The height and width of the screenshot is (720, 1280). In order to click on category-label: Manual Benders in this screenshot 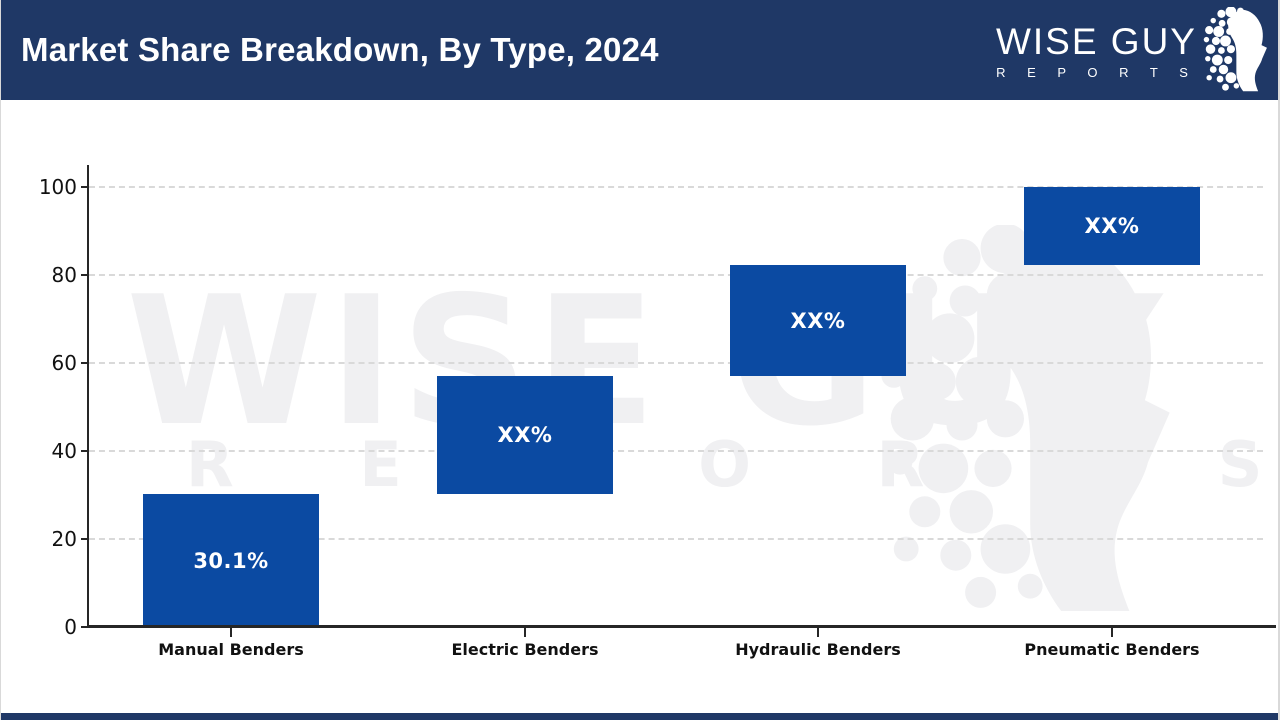, I will do `click(231, 649)`.